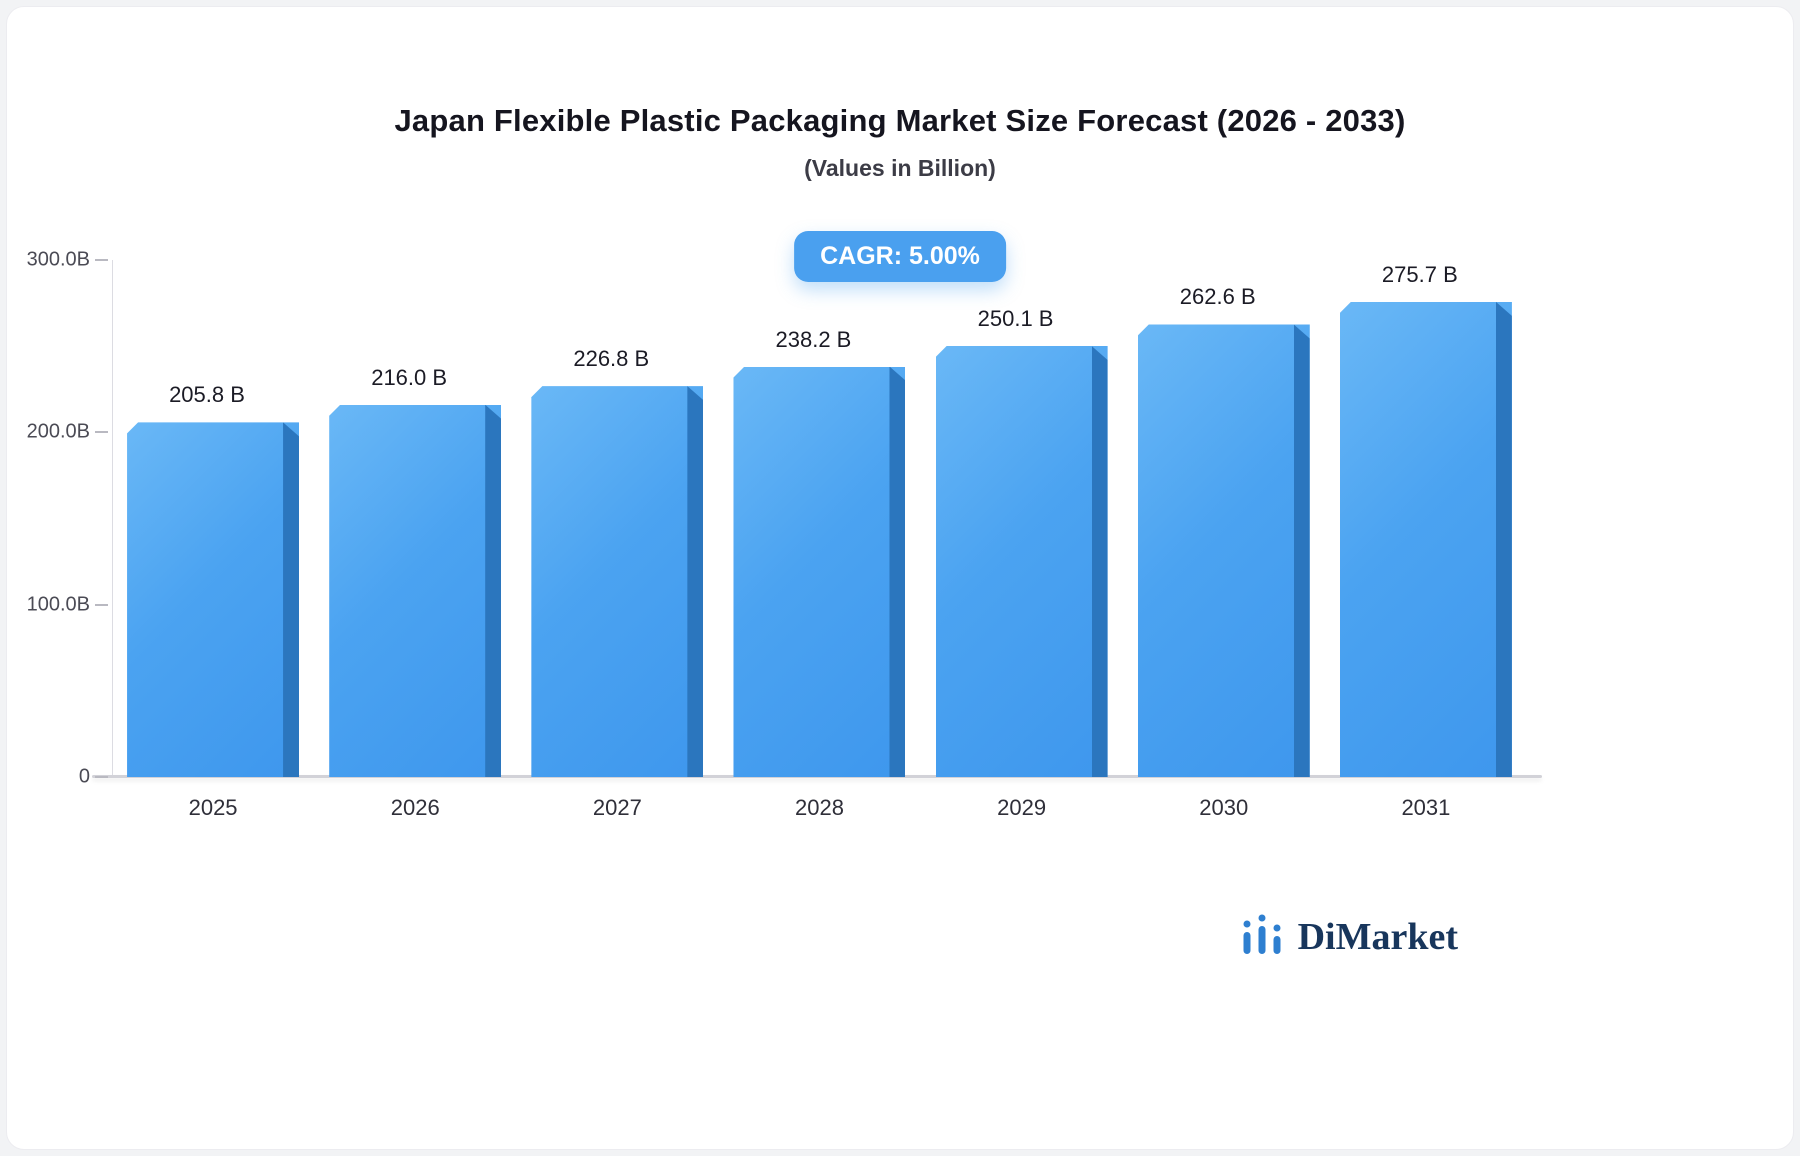 The image size is (1800, 1156). I want to click on bar-slot-2029: 250.1 B 2029, so click(1022, 540).